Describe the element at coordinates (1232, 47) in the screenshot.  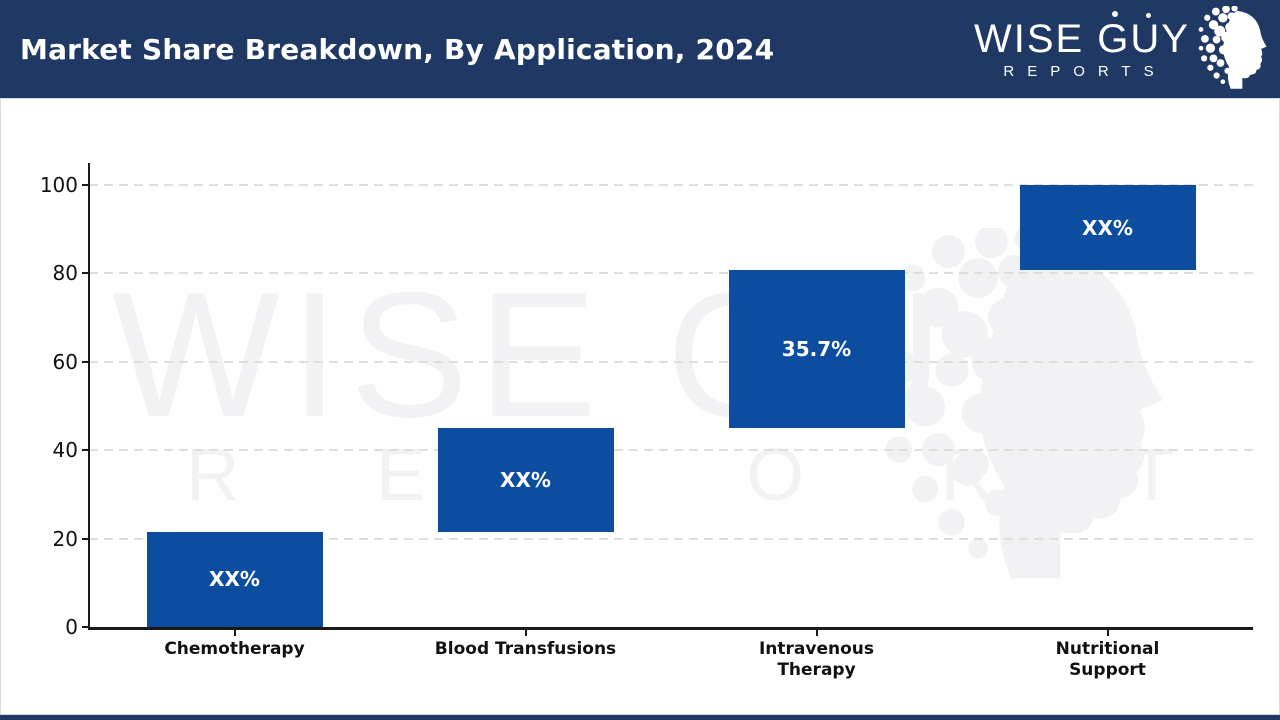
I see `logo-head-icon` at that location.